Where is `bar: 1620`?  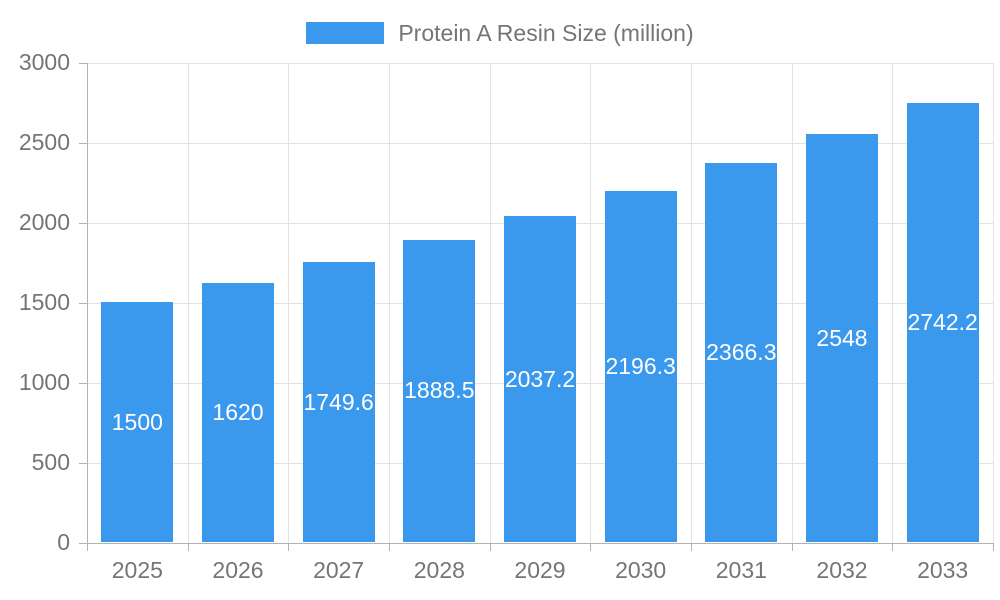 bar: 1620 is located at coordinates (238, 412).